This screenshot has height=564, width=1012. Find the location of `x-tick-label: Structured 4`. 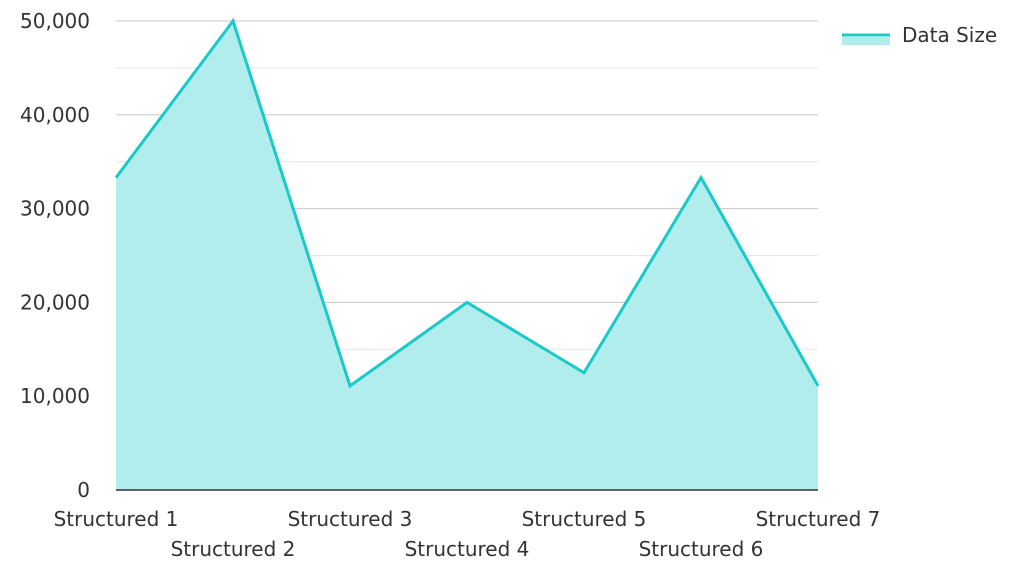

x-tick-label: Structured 4 is located at coordinates (467, 548).